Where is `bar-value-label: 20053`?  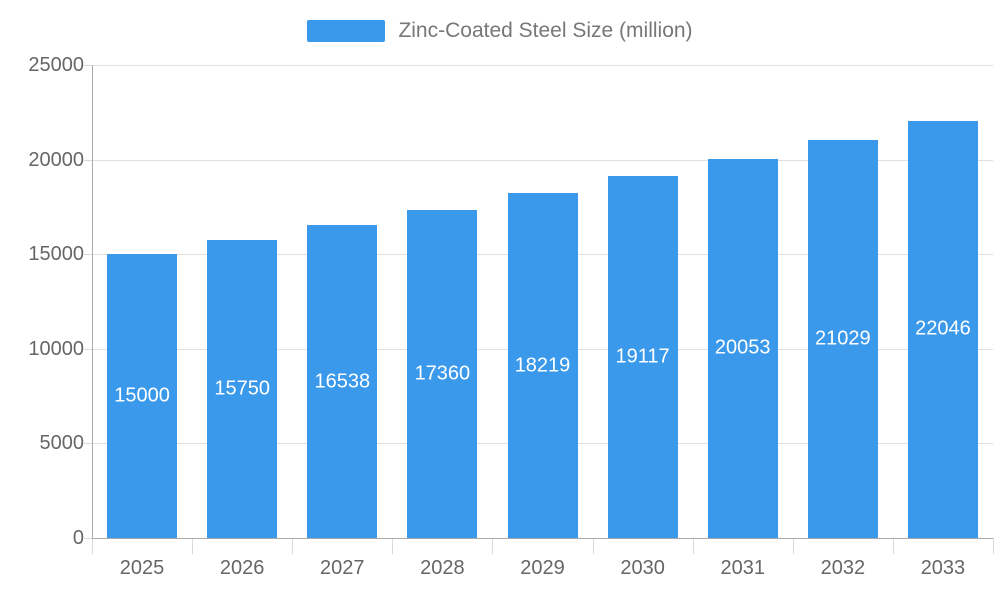 bar-value-label: 20053 is located at coordinates (742, 347).